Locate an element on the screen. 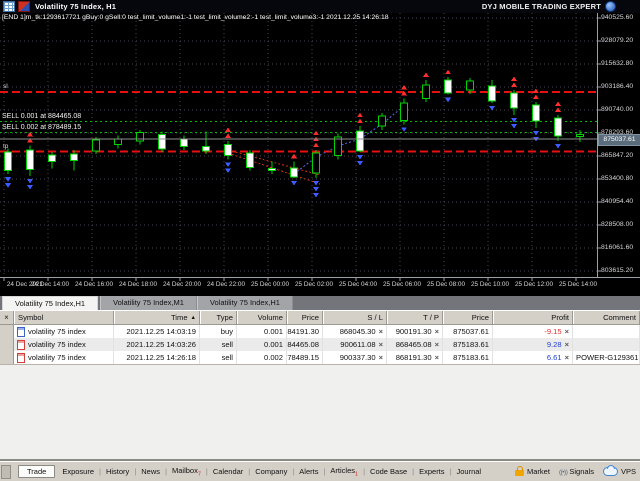 This screenshot has height=481, width=640. time-tick: 25 Dec 06:00 is located at coordinates (402, 284).